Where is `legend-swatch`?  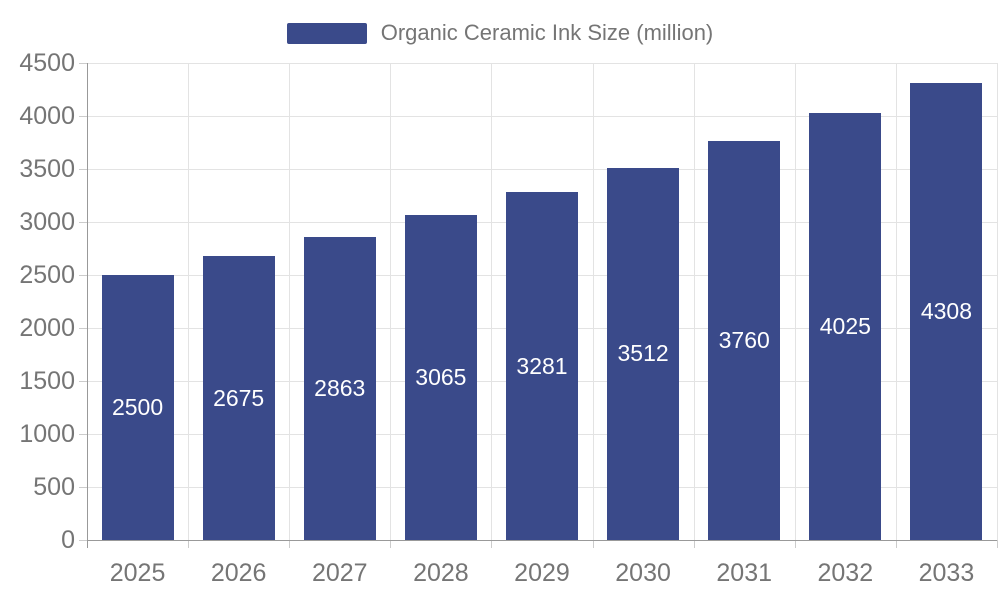
legend-swatch is located at coordinates (326, 33).